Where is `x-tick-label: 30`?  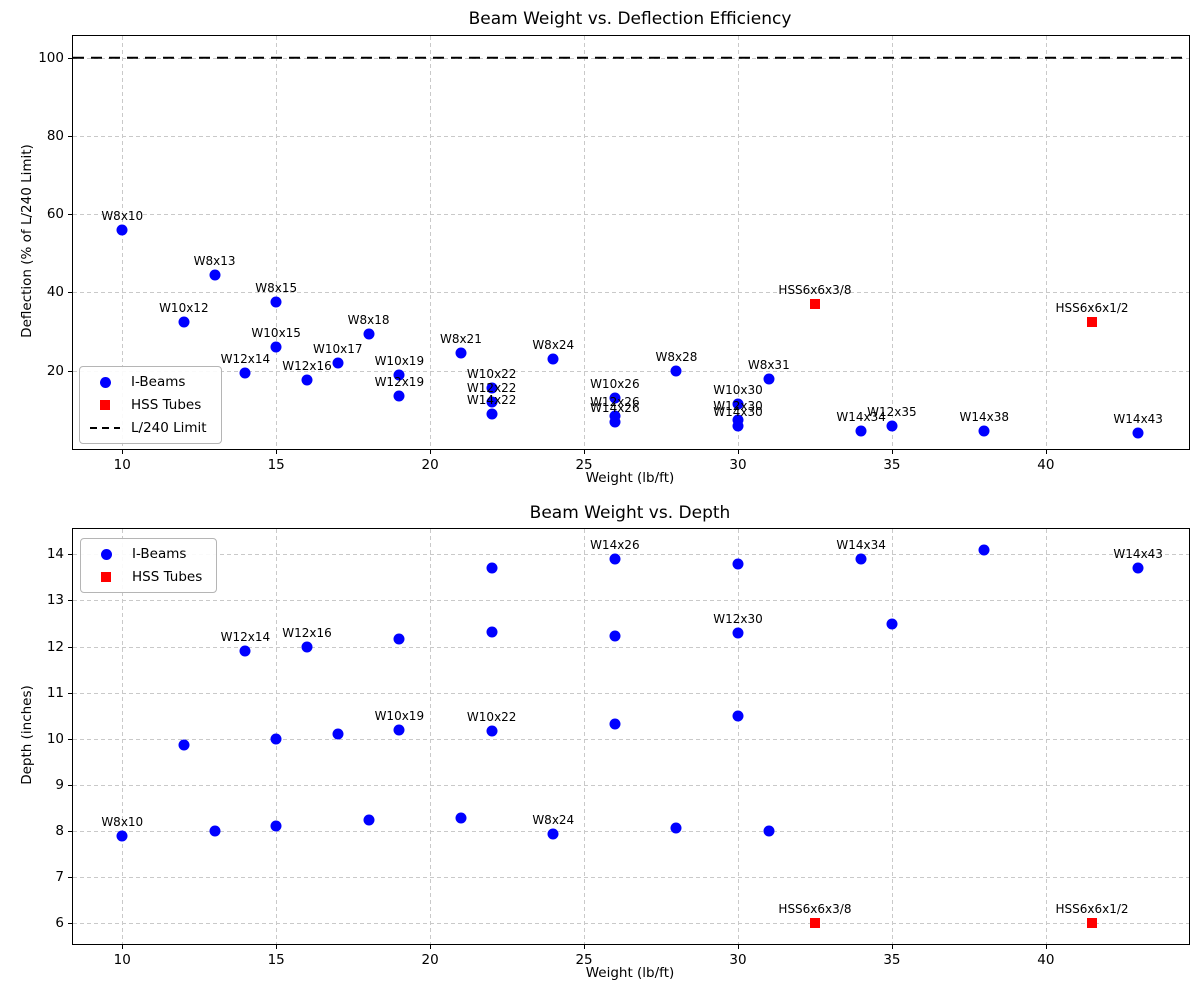 x-tick-label: 30 is located at coordinates (738, 960).